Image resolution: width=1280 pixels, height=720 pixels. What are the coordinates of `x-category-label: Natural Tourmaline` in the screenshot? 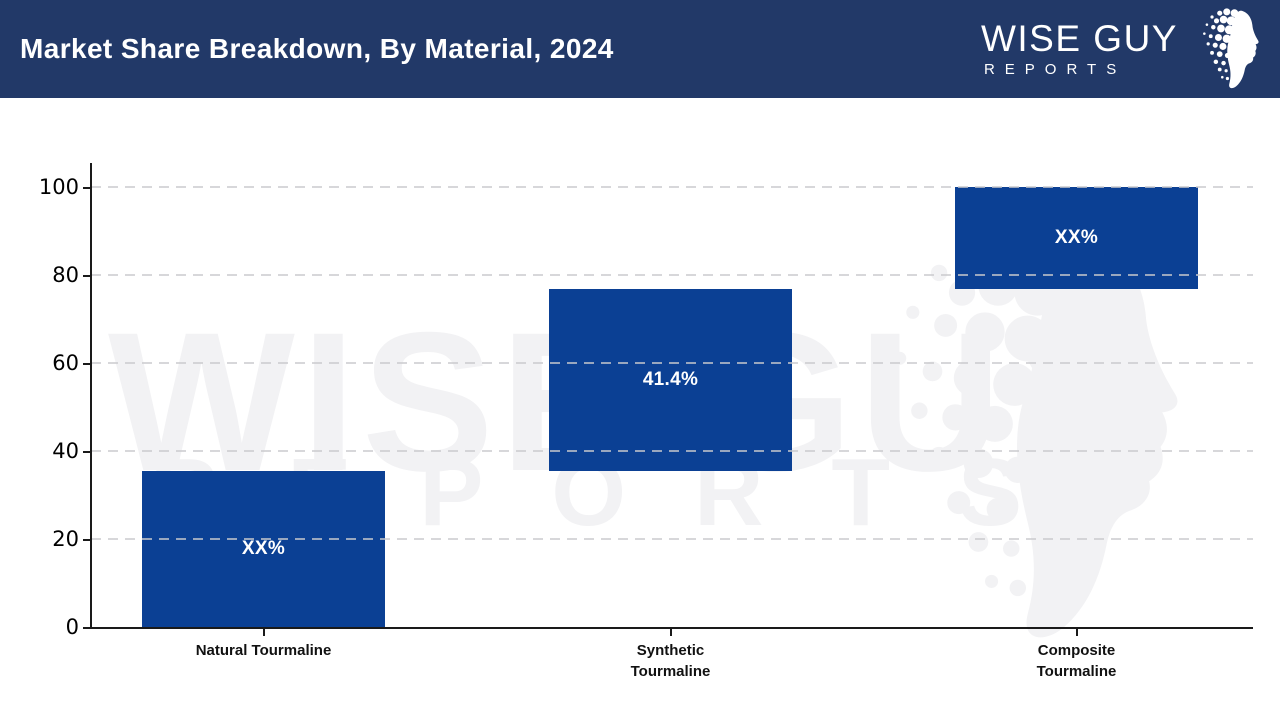 It's located at (264, 650).